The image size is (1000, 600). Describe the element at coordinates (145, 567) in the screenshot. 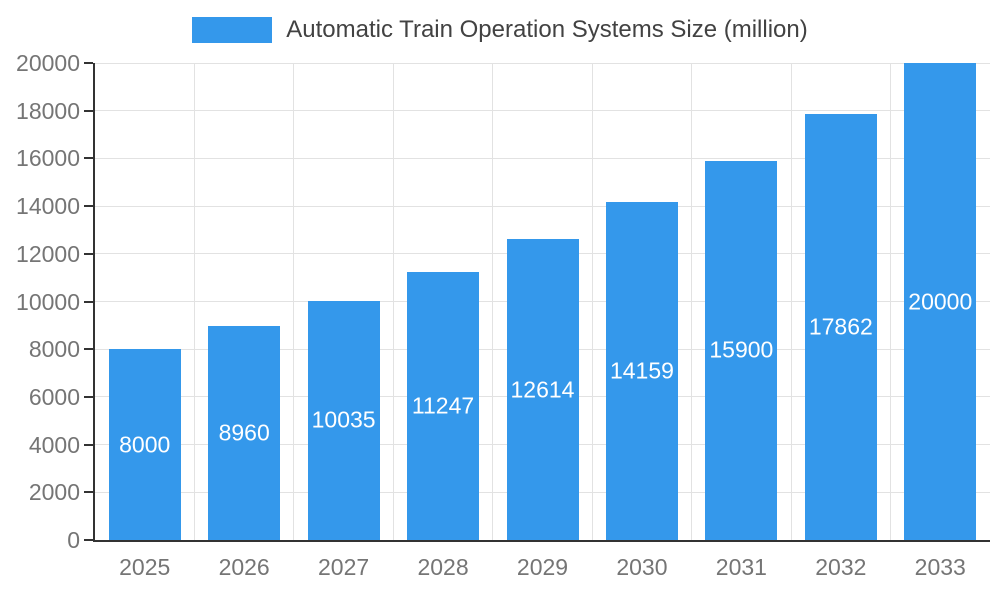

I see `x-tick-label: 2025` at that location.